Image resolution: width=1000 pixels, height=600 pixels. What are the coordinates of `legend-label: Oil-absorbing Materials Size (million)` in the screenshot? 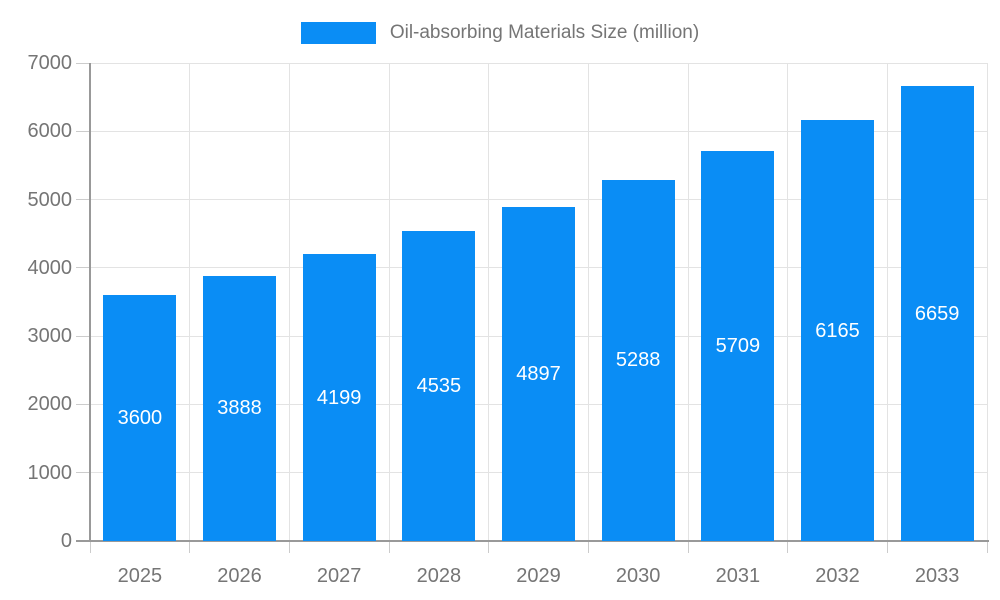 It's located at (544, 32).